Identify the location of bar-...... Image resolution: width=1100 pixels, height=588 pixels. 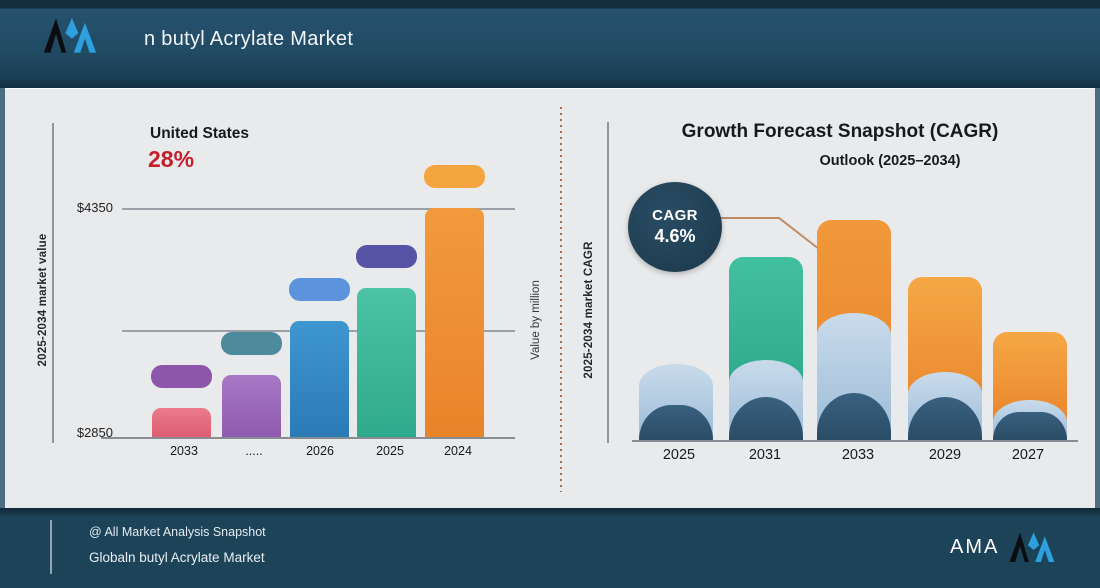
(251, 406).